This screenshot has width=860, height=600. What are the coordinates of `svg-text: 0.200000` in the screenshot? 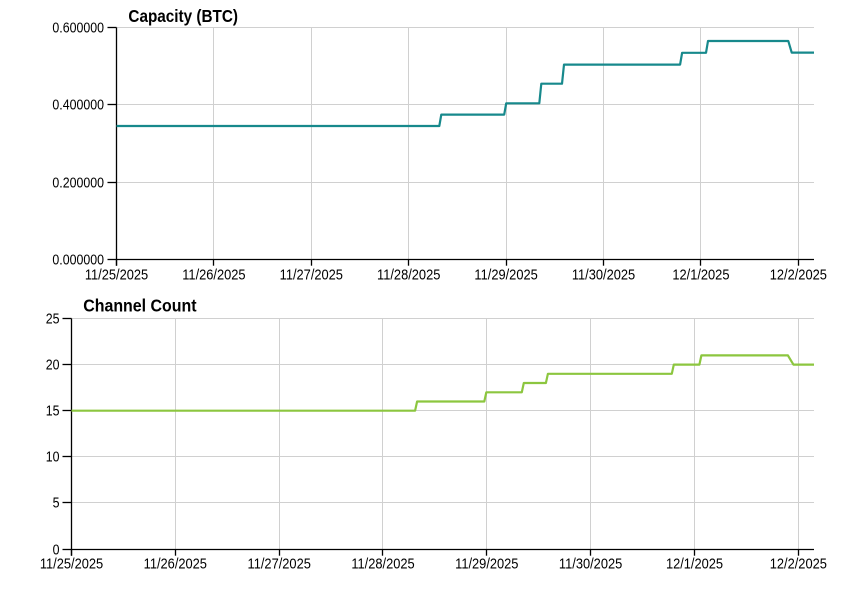 It's located at (78, 183).